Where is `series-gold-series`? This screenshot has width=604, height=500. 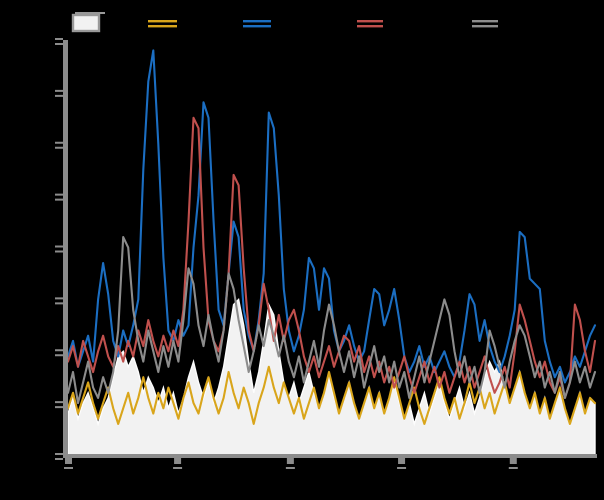
series-gold-series is located at coordinates (331, 395).